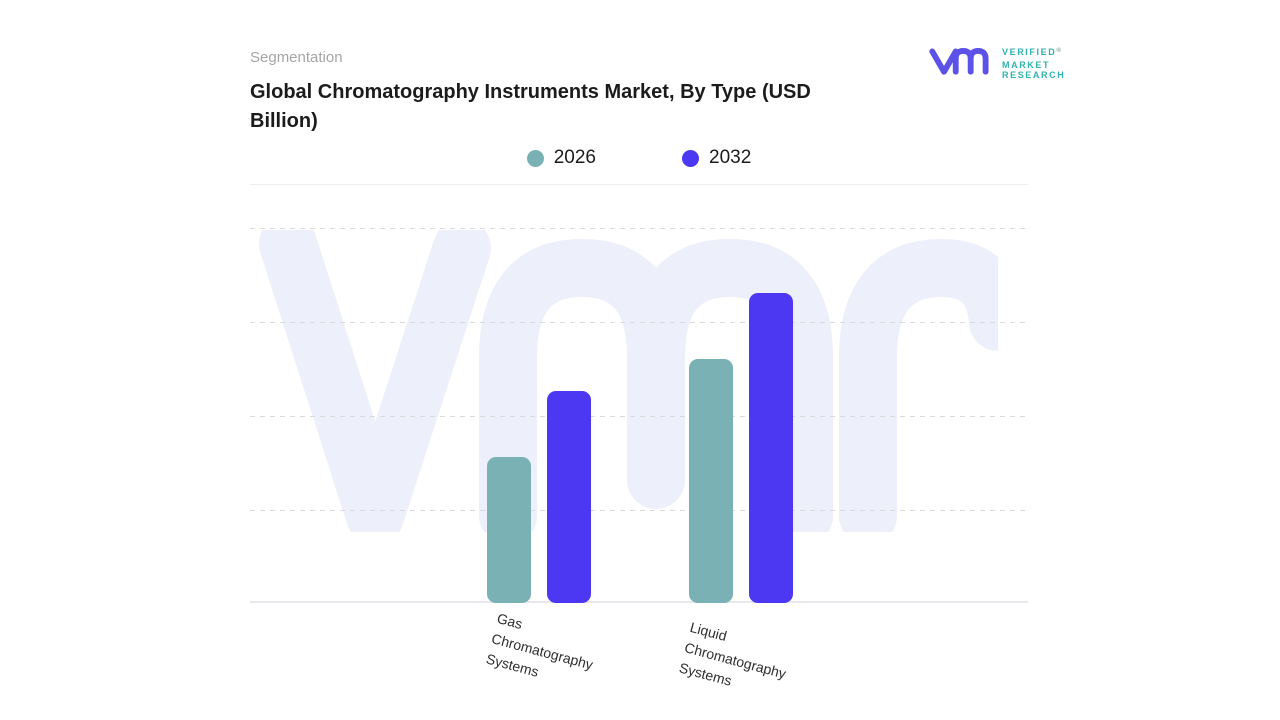 This screenshot has height=720, width=1280. Describe the element at coordinates (735, 661) in the screenshot. I see `x-axis-label-liquid: Liquid Chromatography Systems` at that location.